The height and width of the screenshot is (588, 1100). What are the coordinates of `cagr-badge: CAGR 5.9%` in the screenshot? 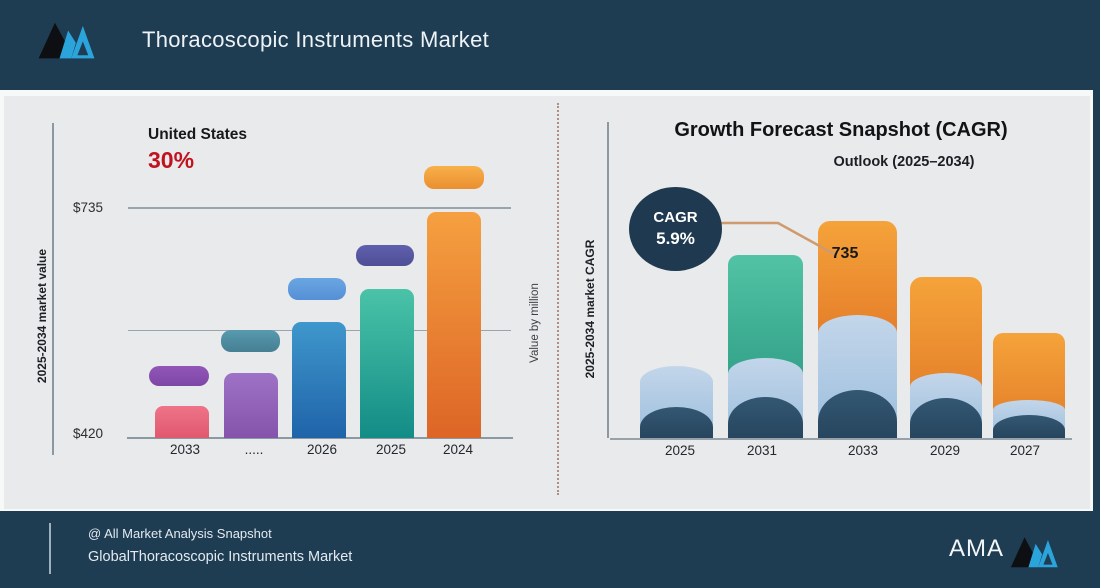 It's located at (675, 229).